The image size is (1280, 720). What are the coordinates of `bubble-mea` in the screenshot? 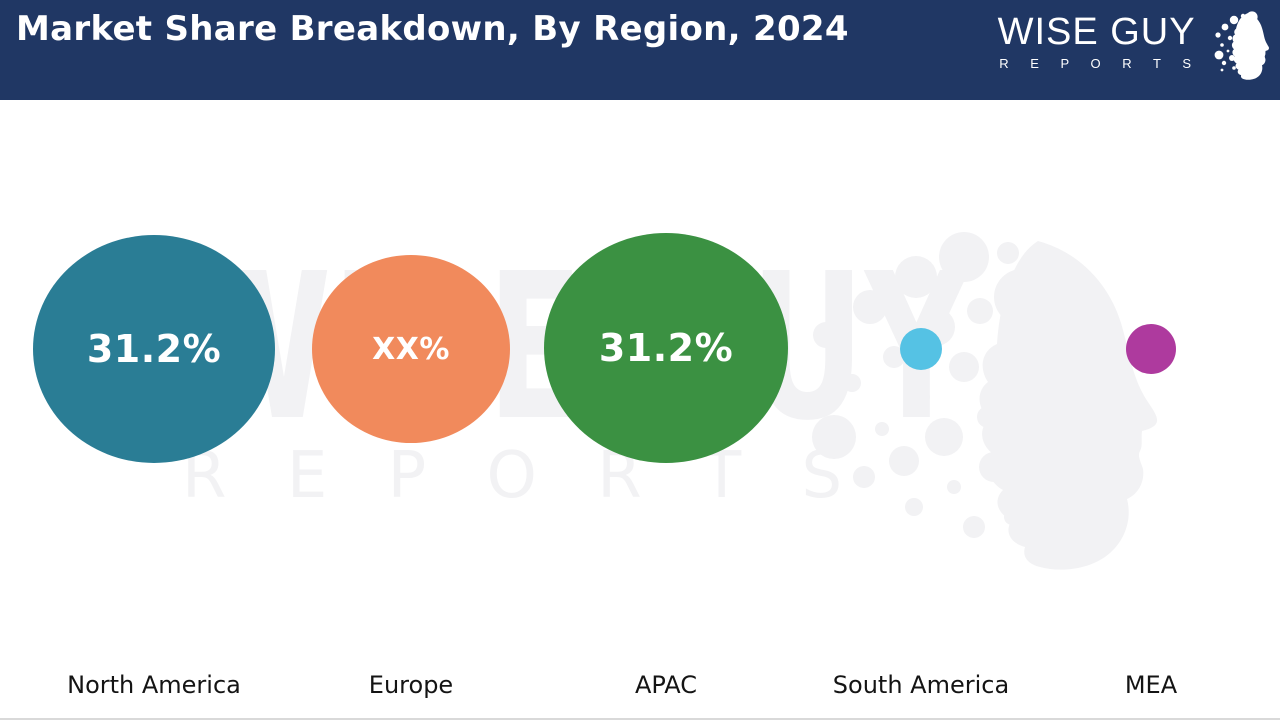 It's located at (1151, 349).